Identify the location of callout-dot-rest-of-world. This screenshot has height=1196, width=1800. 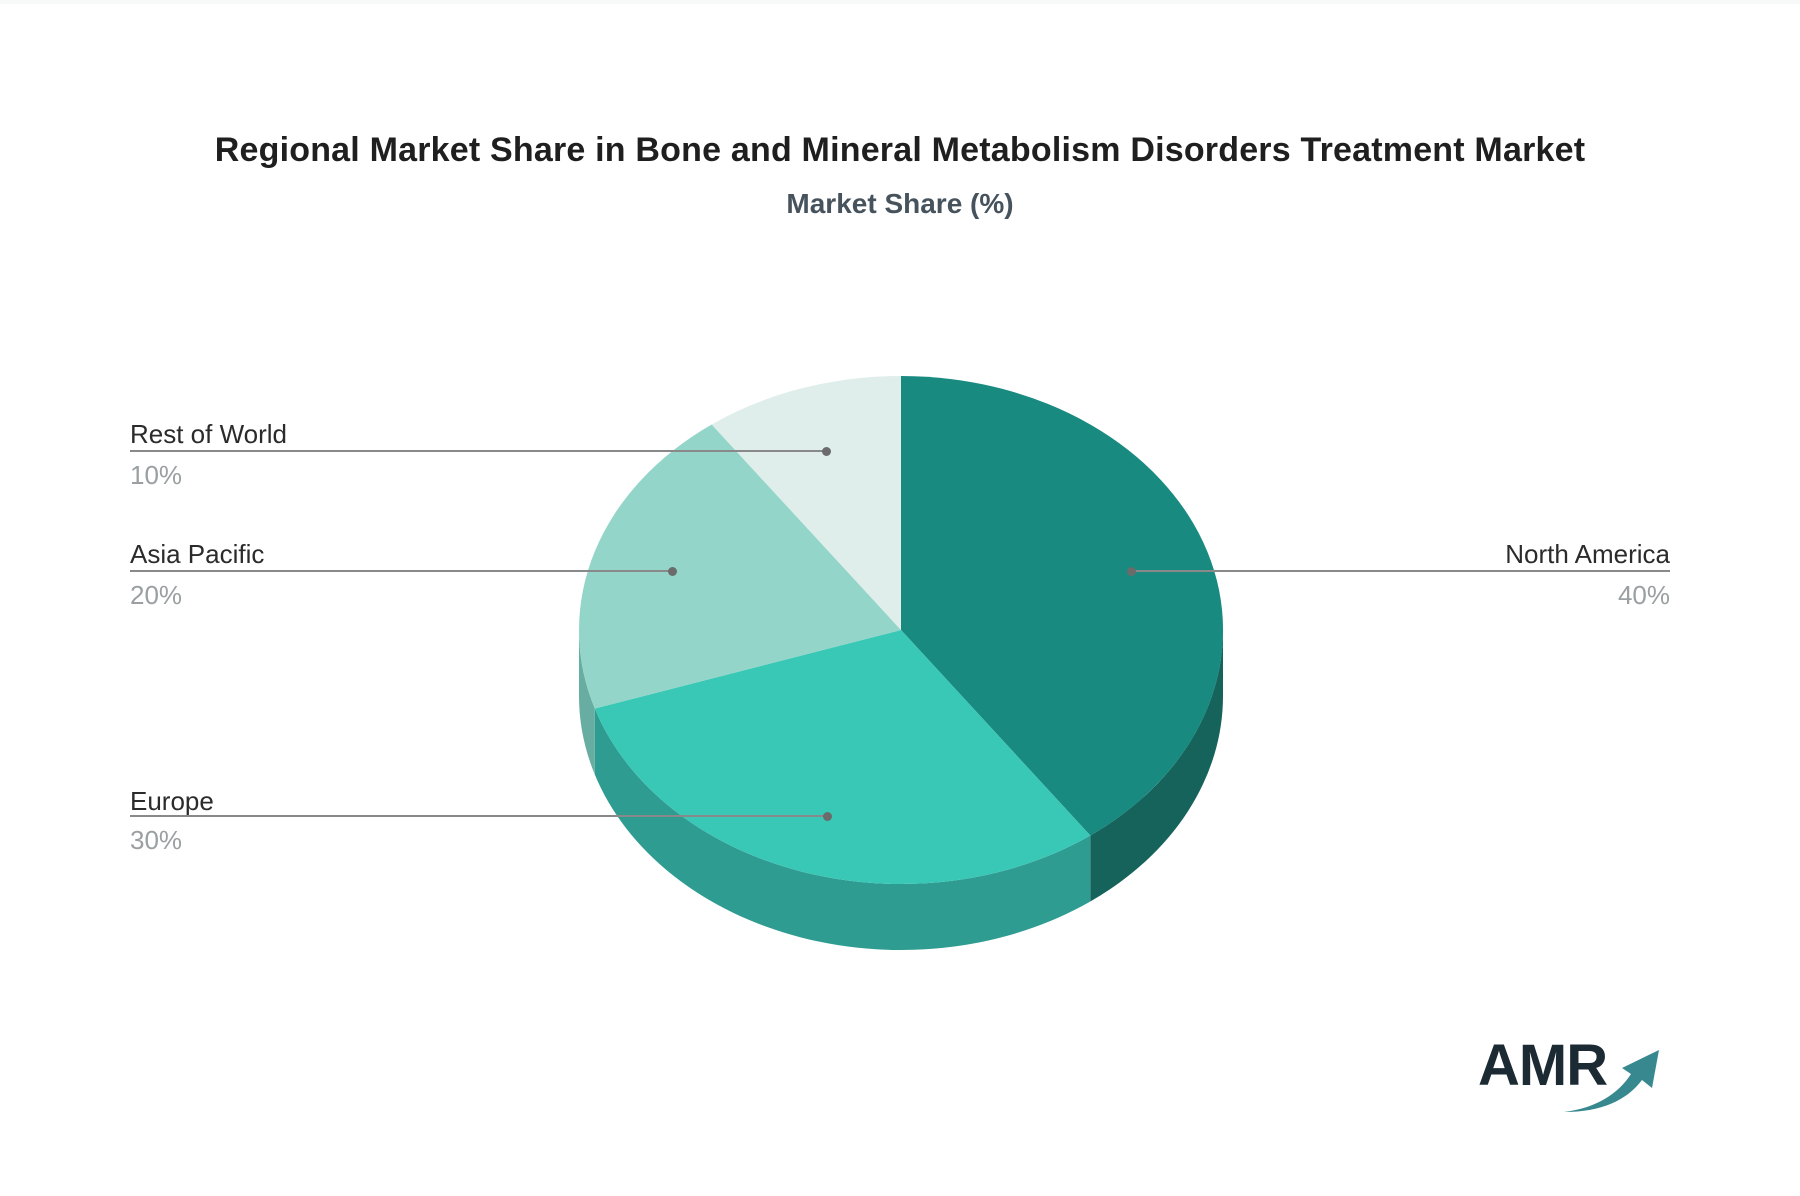
(826, 451).